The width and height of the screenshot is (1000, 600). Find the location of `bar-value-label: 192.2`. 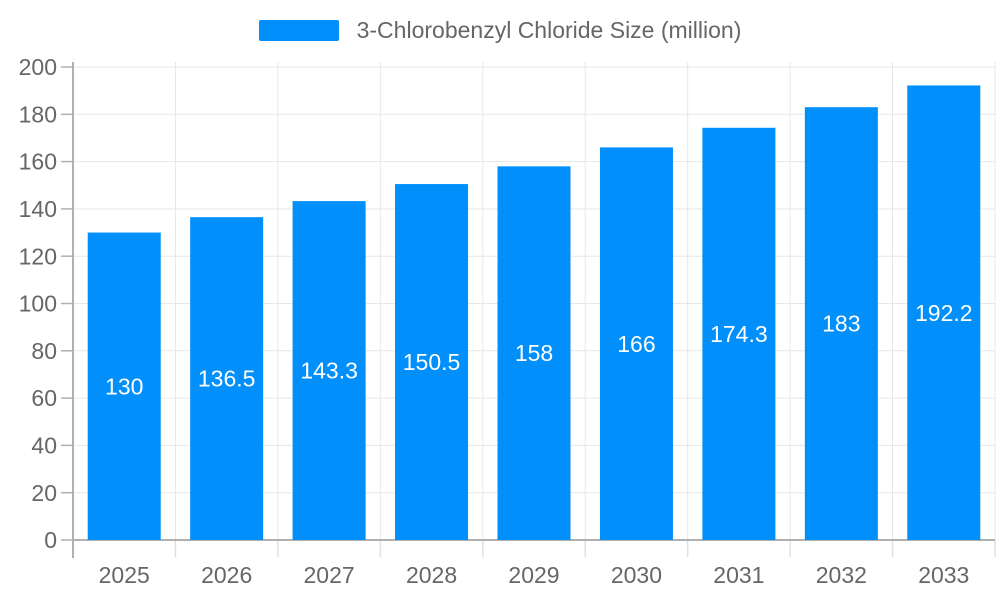

bar-value-label: 192.2 is located at coordinates (944, 313).